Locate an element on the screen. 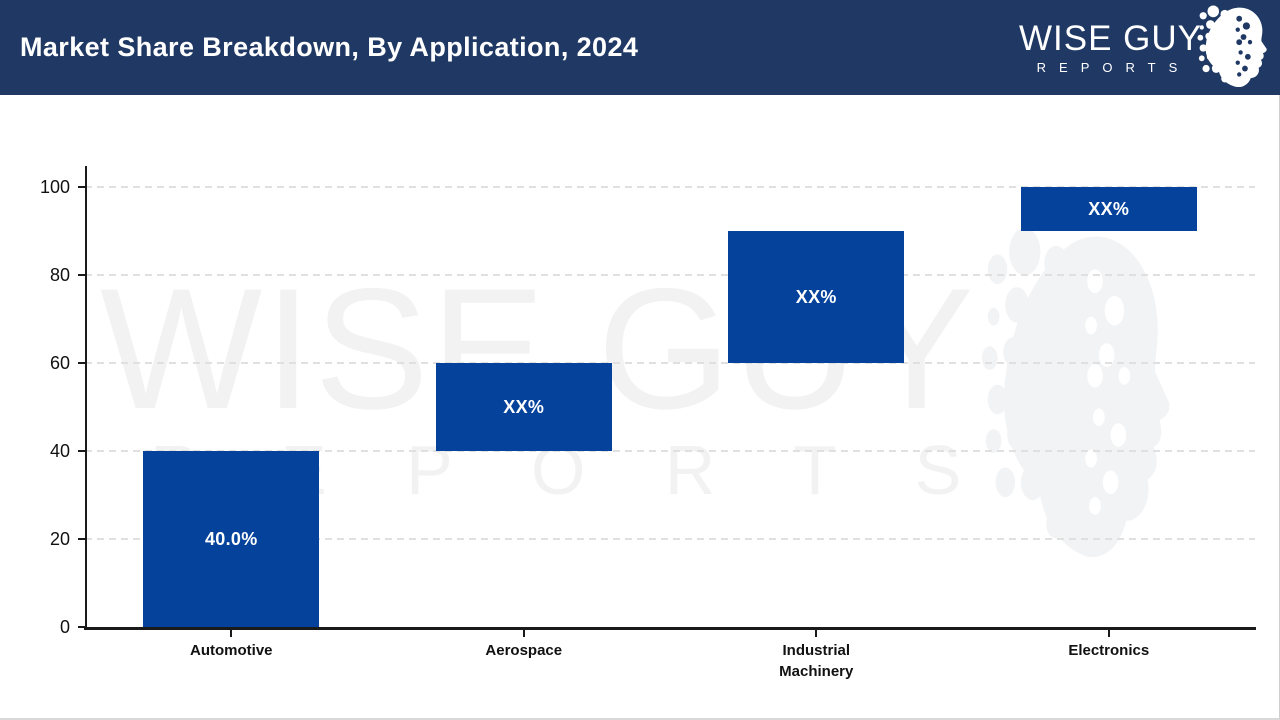 Image resolution: width=1280 pixels, height=720 pixels. x-axis-category-label: Automotive is located at coordinates (231, 650).